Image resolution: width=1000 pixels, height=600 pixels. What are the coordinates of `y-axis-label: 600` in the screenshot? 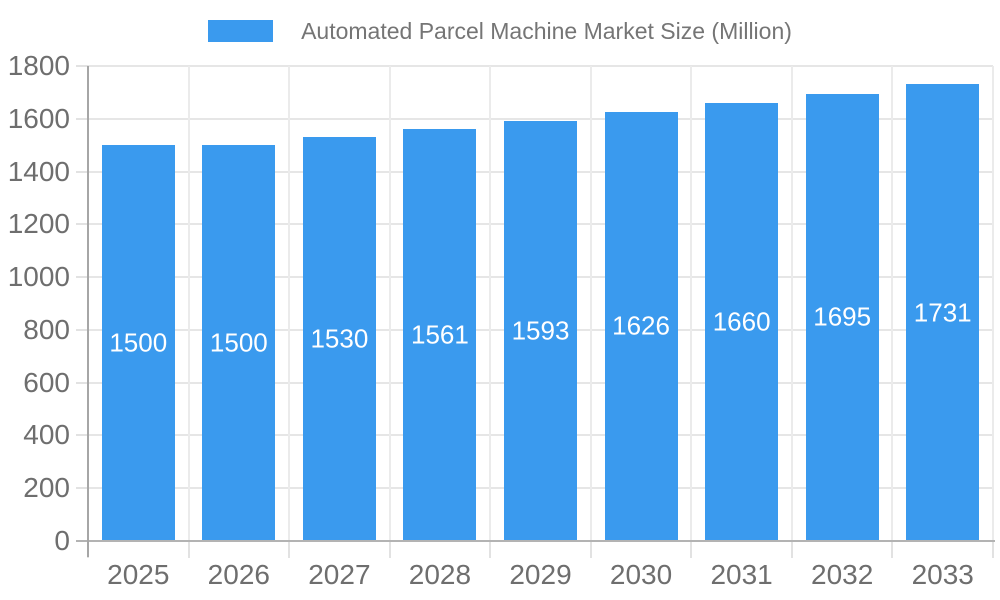 It's located at (46, 382).